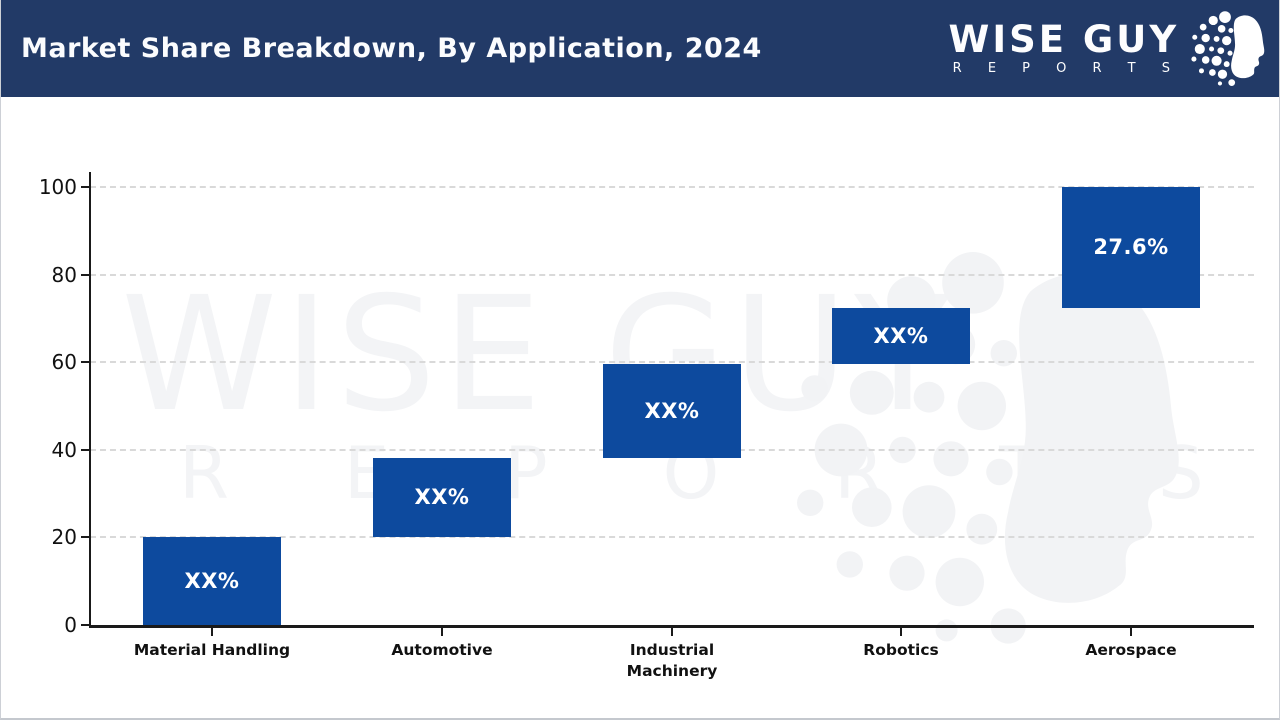 This screenshot has width=1280, height=720. I want to click on y-tick-label: 40, so click(64, 449).